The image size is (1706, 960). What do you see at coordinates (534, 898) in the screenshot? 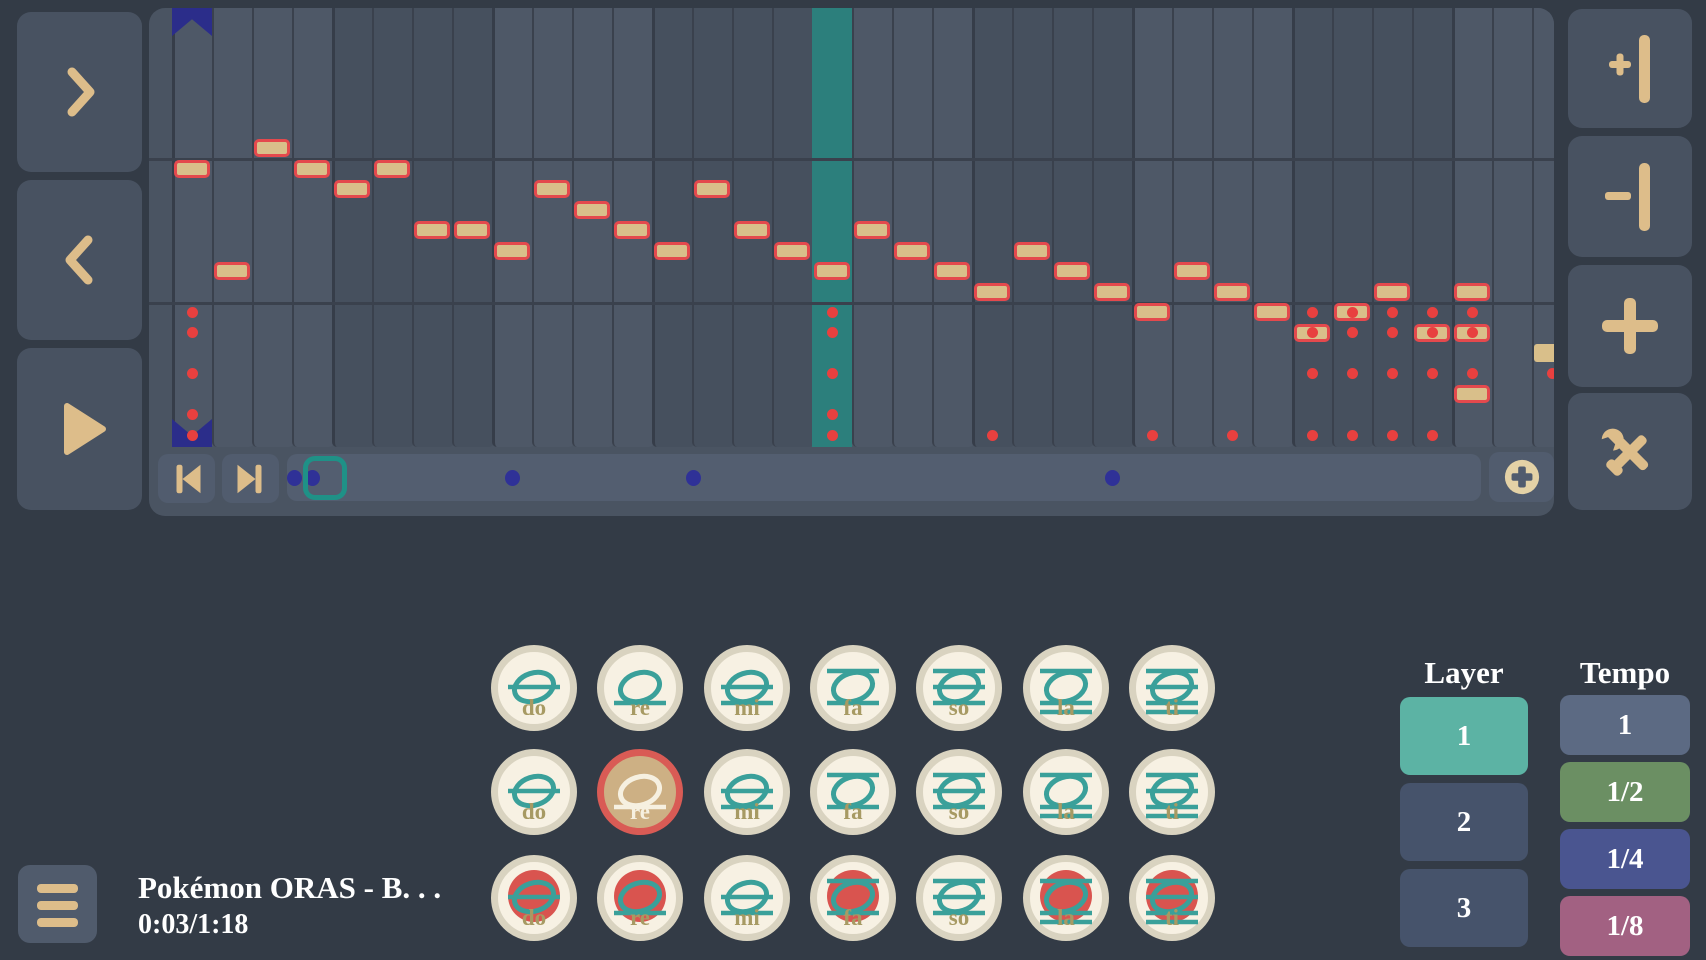
I see `solfege-button-do-lower-octave: do` at bounding box center [534, 898].